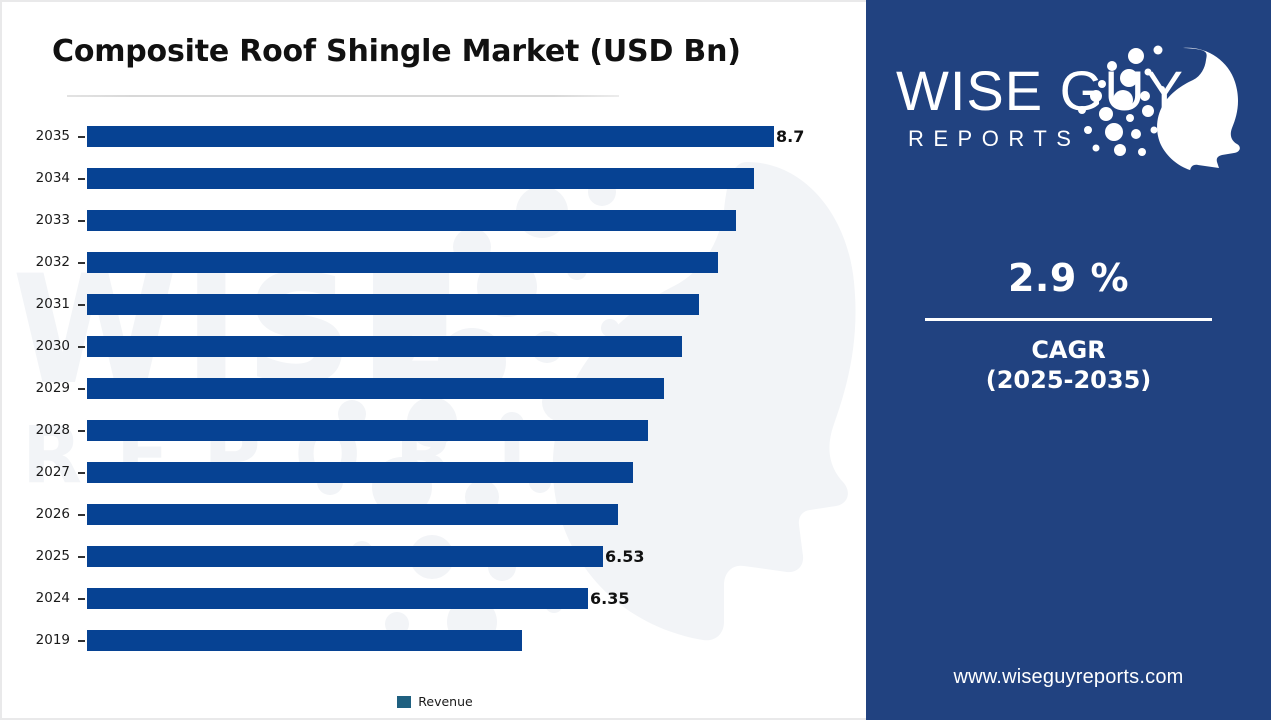 The height and width of the screenshot is (720, 1271). I want to click on title-divider, so click(343, 96).